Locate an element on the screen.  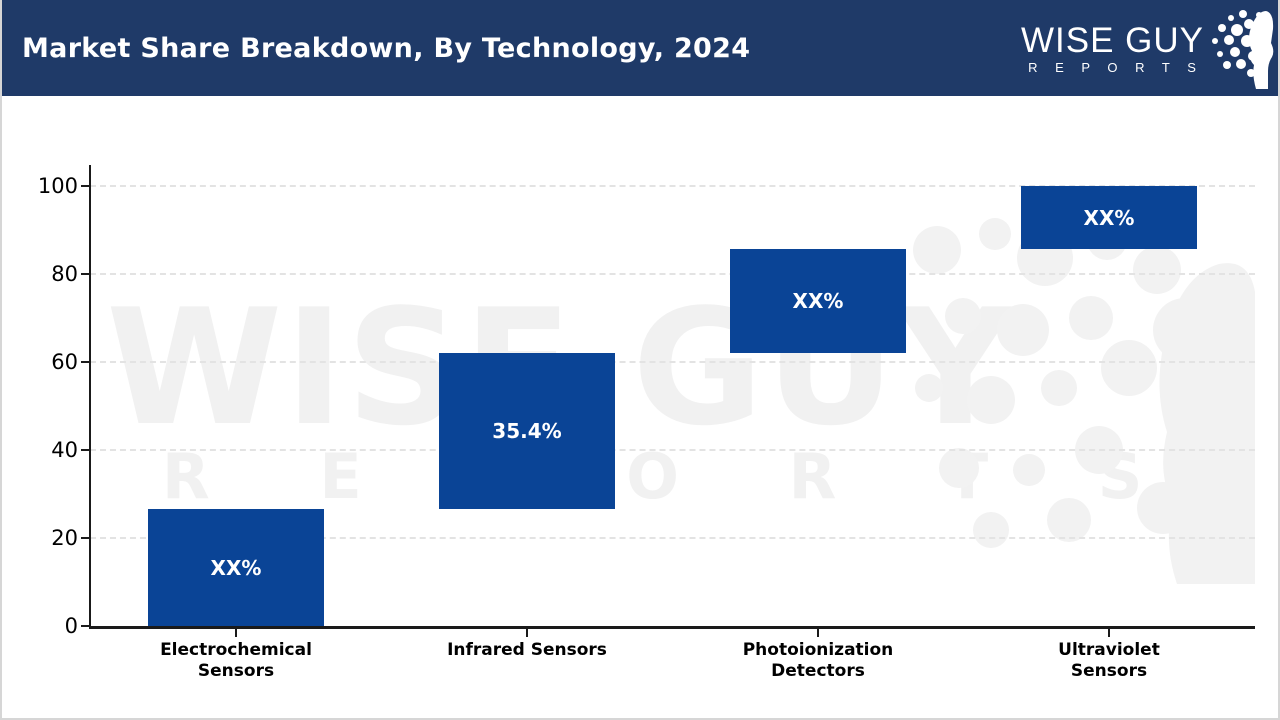
category-label-line: Ultraviolet is located at coordinates (1109, 650).